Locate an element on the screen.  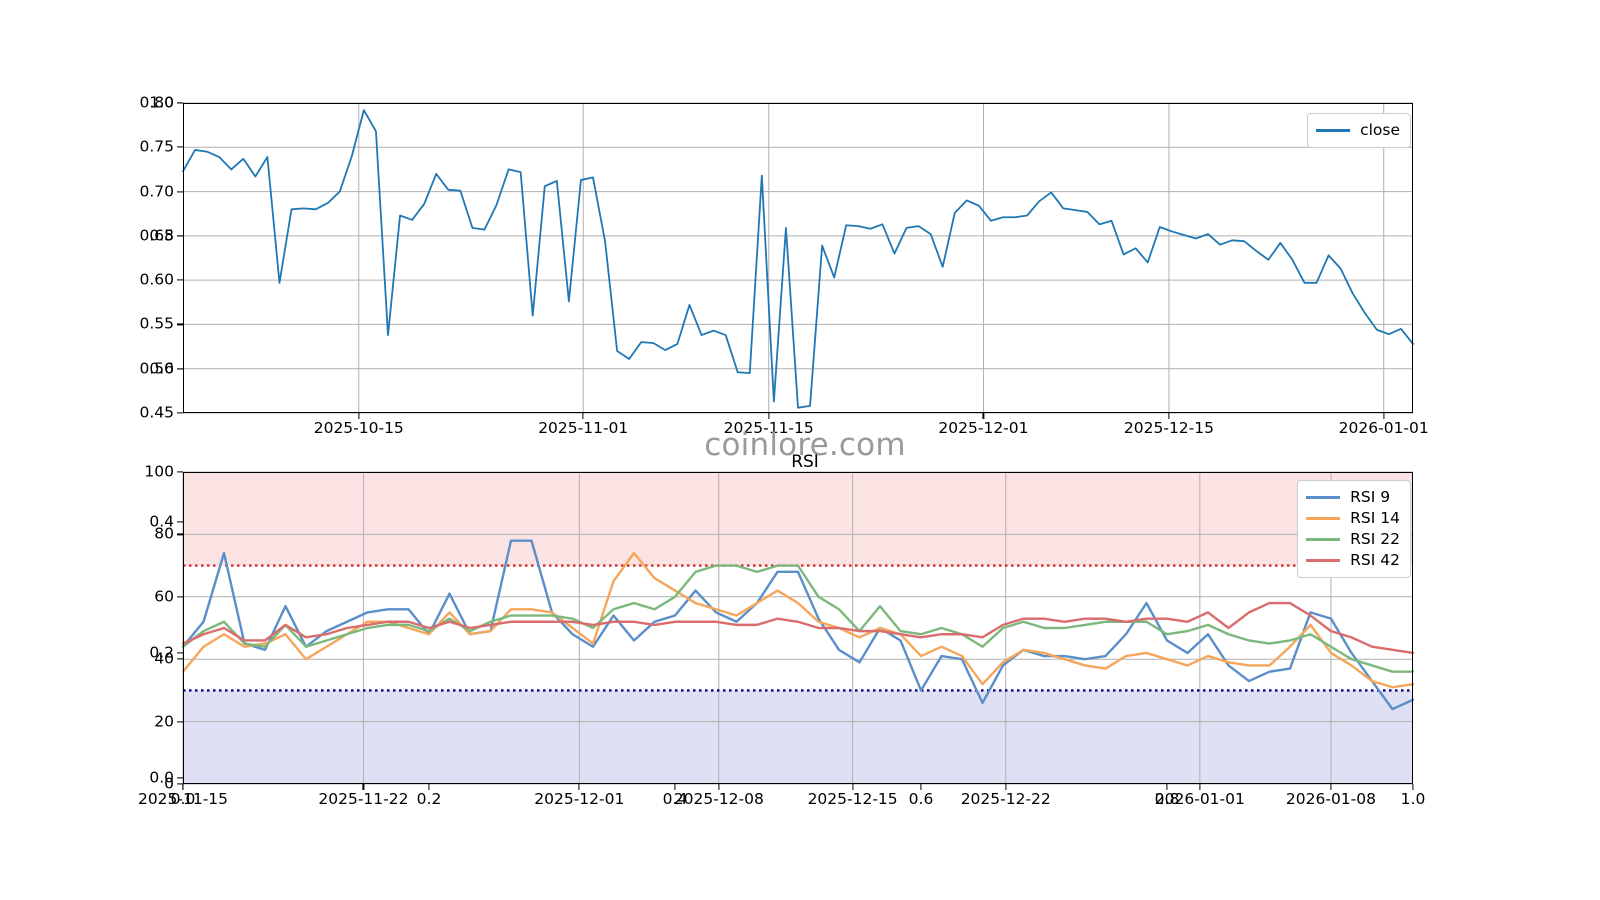
rsi-legend: RSI 9 RSI 14 RSI 22 RSI 42 is located at coordinates (1354, 529).